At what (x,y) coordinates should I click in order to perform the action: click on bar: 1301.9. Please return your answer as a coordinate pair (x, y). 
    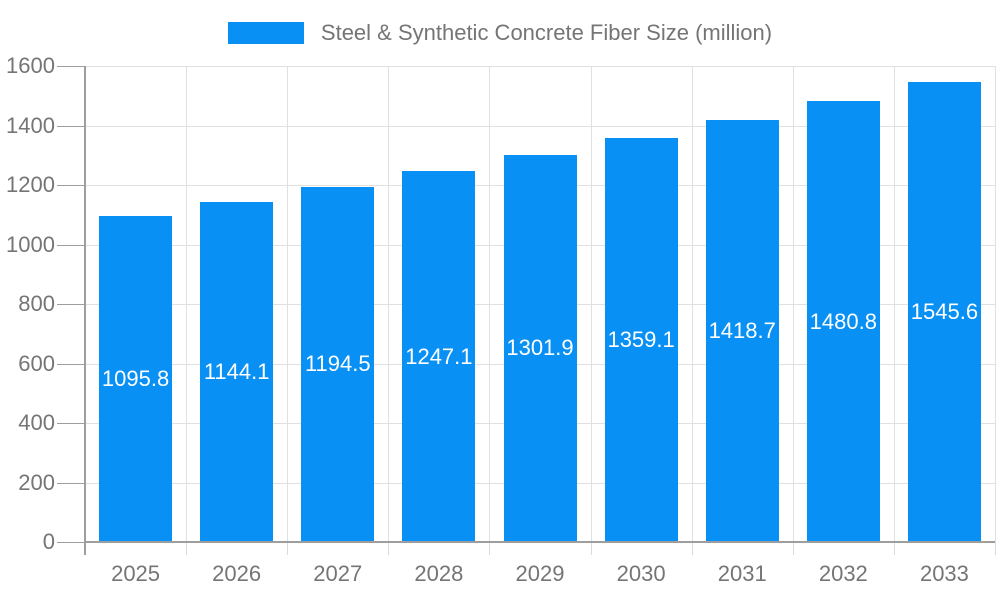
    Looking at the image, I should click on (540, 348).